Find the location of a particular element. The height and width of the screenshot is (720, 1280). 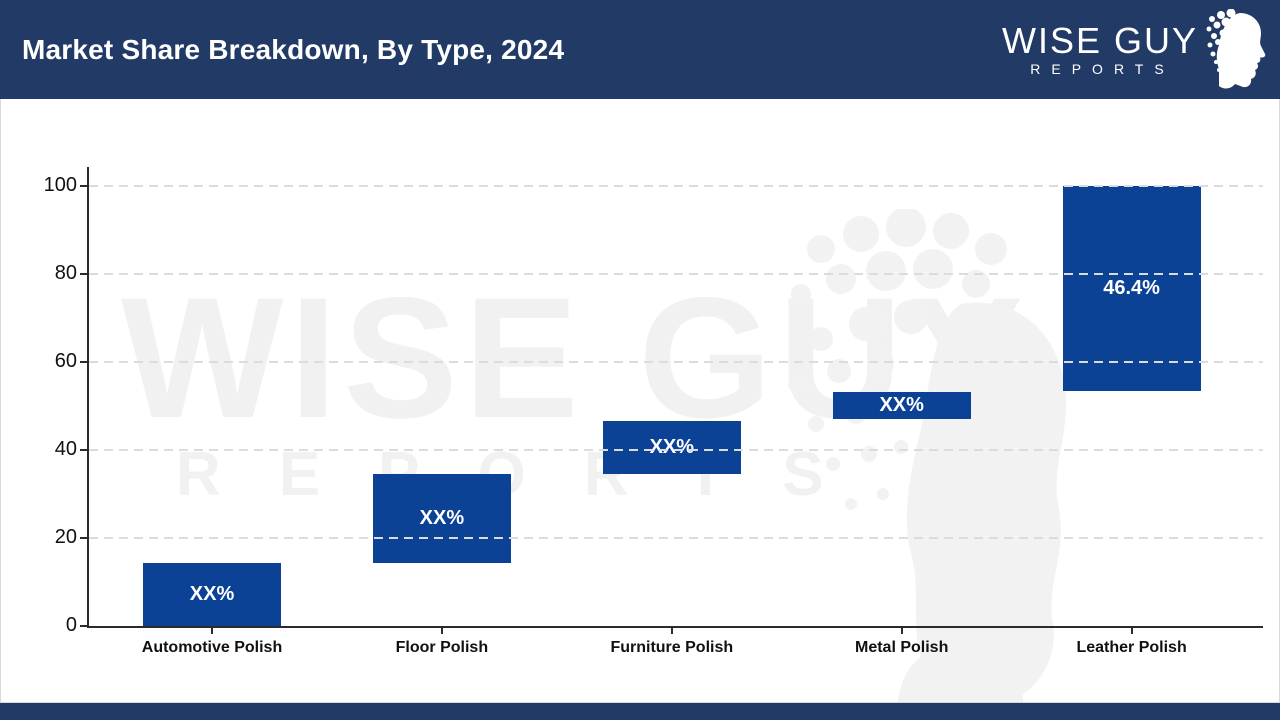

category-label-4: Leather Polish is located at coordinates (1131, 647).